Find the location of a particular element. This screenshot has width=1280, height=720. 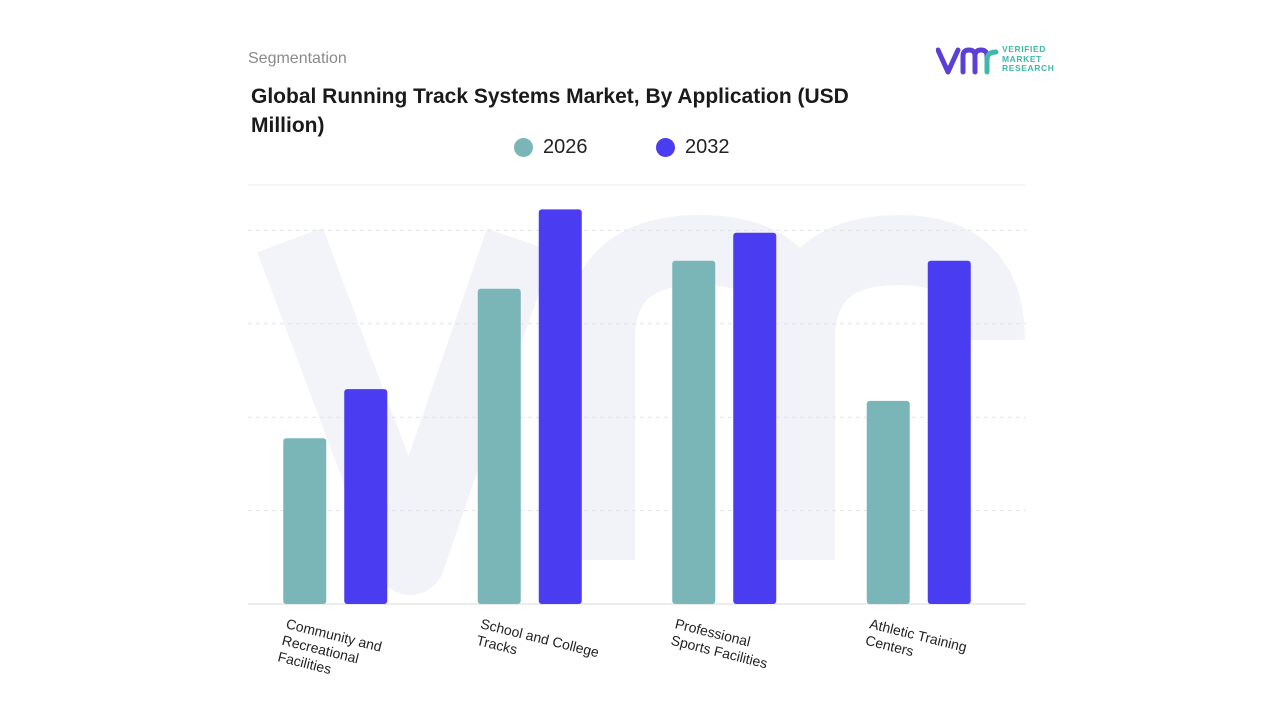

legend-swatch-2026 is located at coordinates (523, 147).